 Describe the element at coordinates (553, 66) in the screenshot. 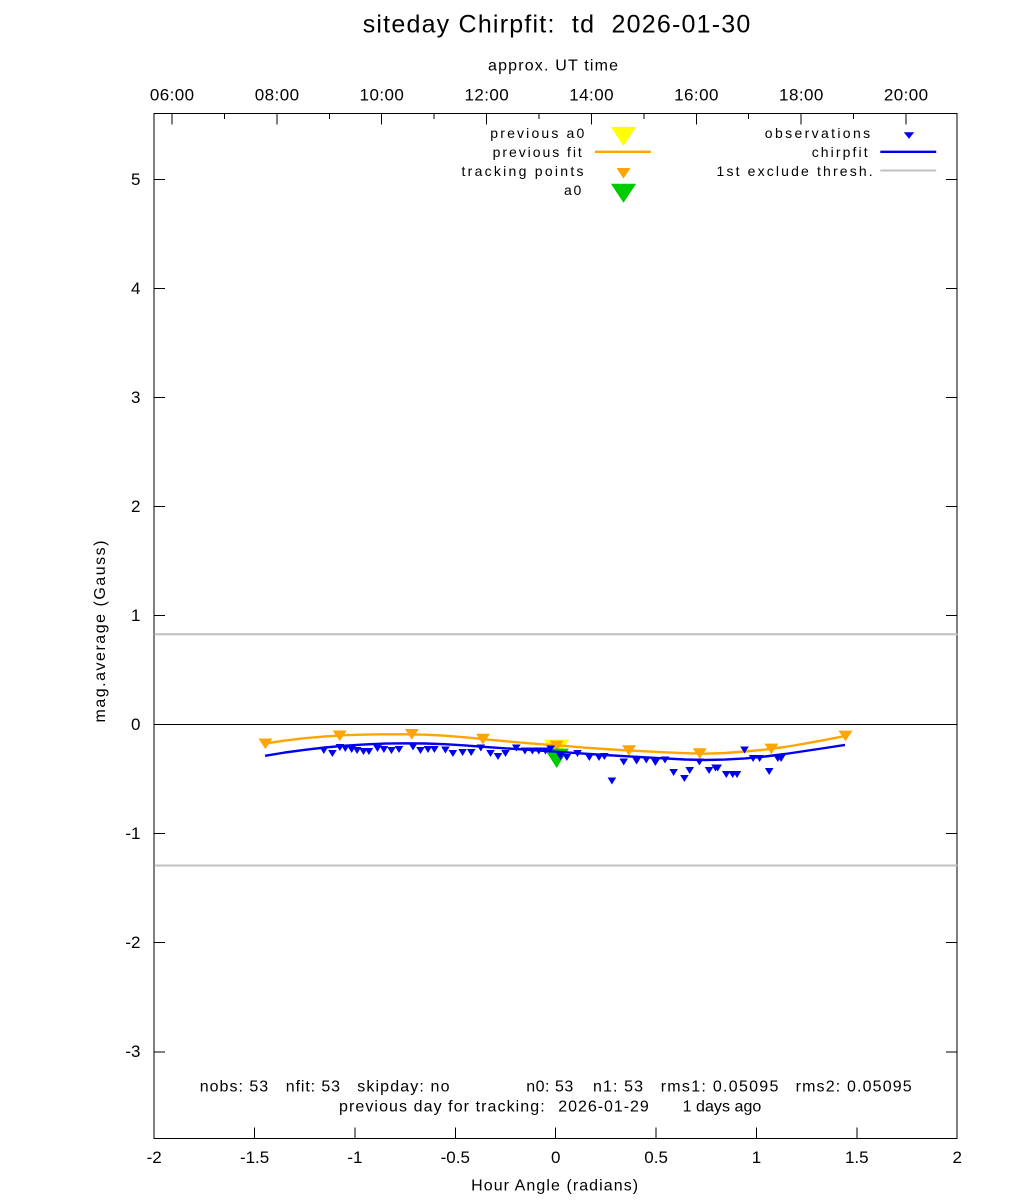

I see `svg-text: approx. UT time` at that location.